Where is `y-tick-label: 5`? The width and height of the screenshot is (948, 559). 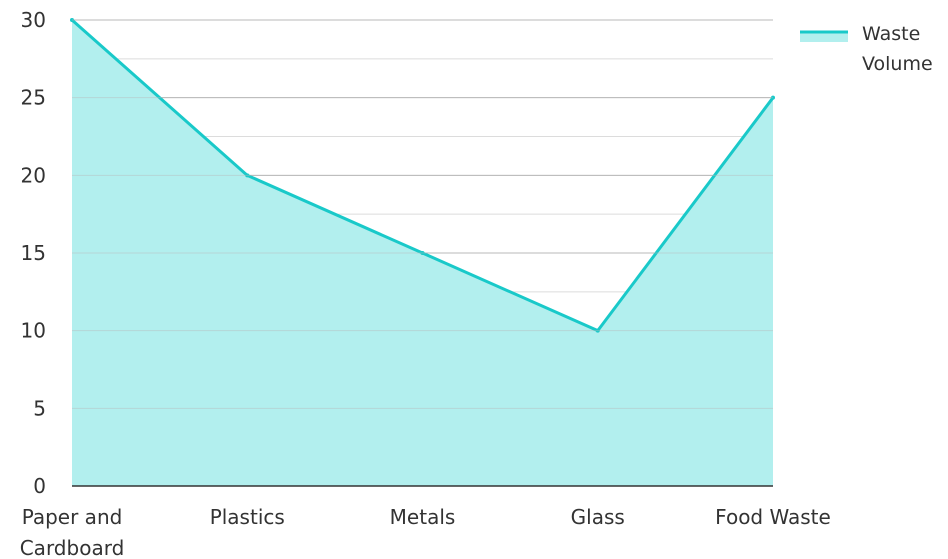
y-tick-label: 5 is located at coordinates (39, 408).